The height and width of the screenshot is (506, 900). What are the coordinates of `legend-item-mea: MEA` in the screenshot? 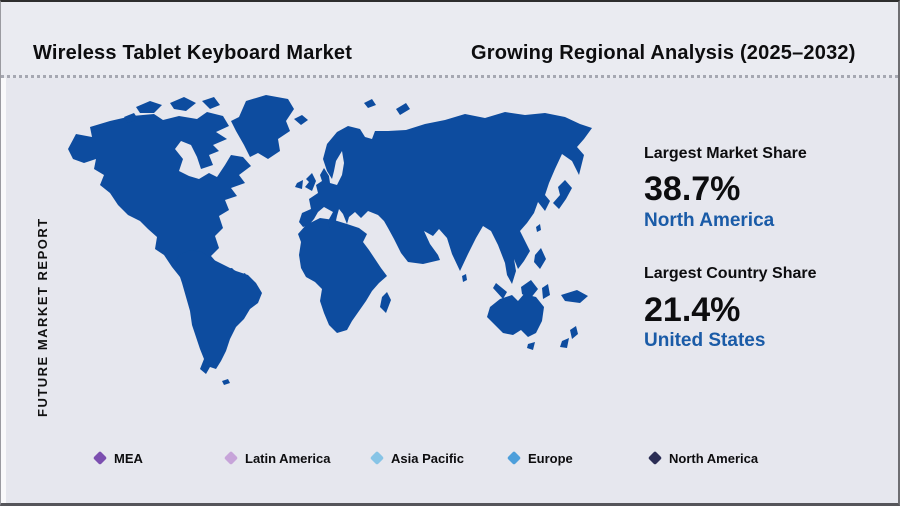 It's located at (117, 458).